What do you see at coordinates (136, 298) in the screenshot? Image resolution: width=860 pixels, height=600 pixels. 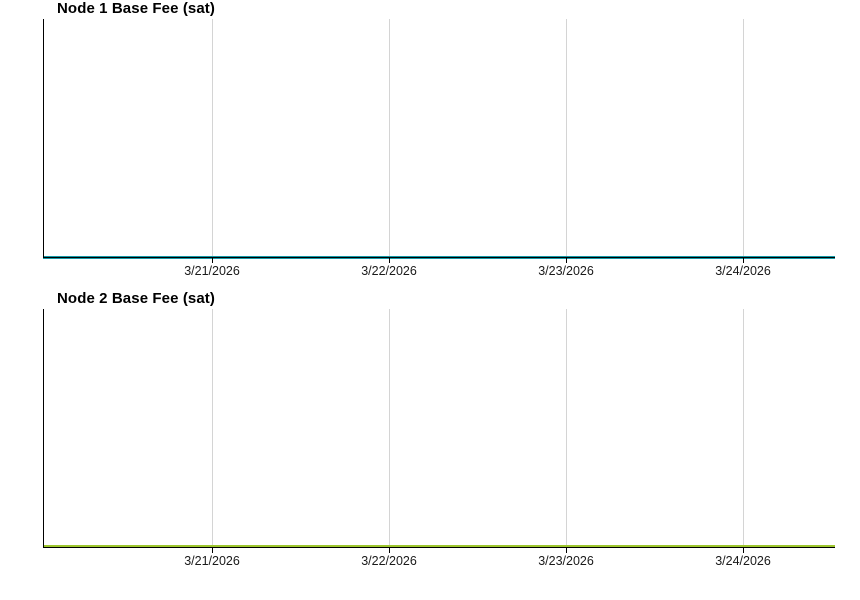 I see `chart-title: Node 2 Base Fee (sat)` at bounding box center [136, 298].